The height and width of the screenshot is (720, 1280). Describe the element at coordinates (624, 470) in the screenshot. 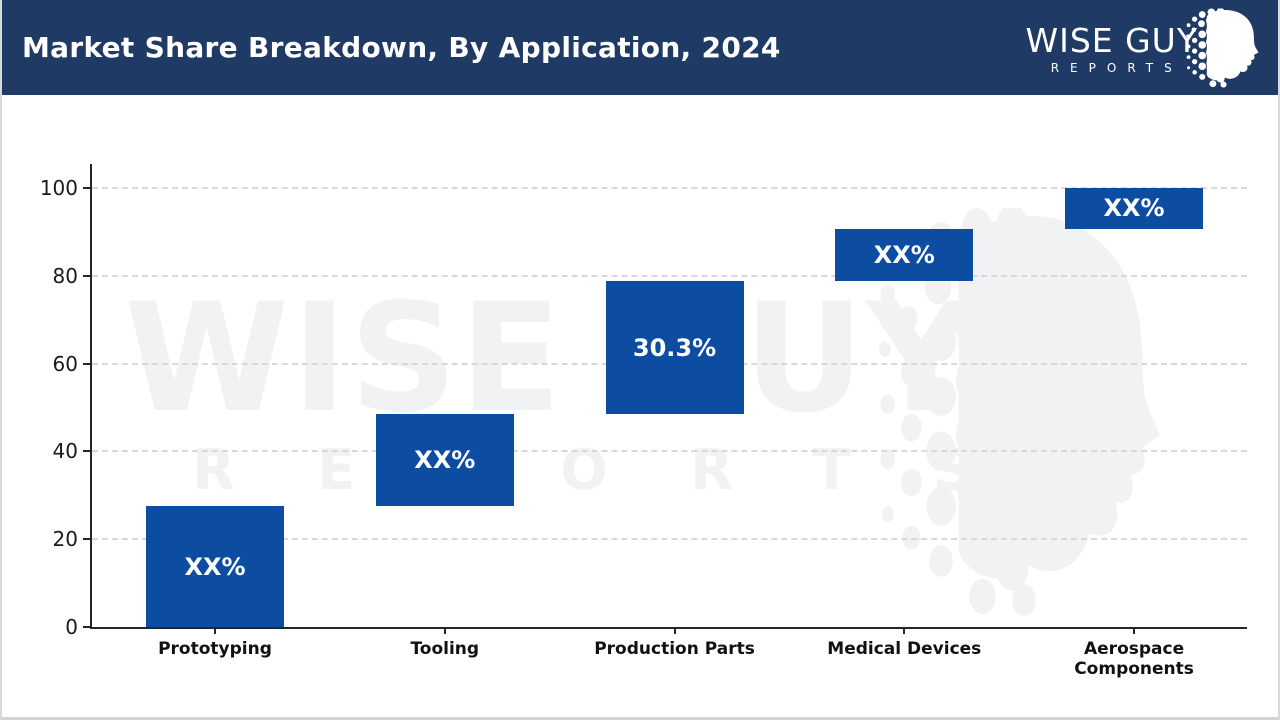

I see `watermark-reports-text: REPORTS` at that location.